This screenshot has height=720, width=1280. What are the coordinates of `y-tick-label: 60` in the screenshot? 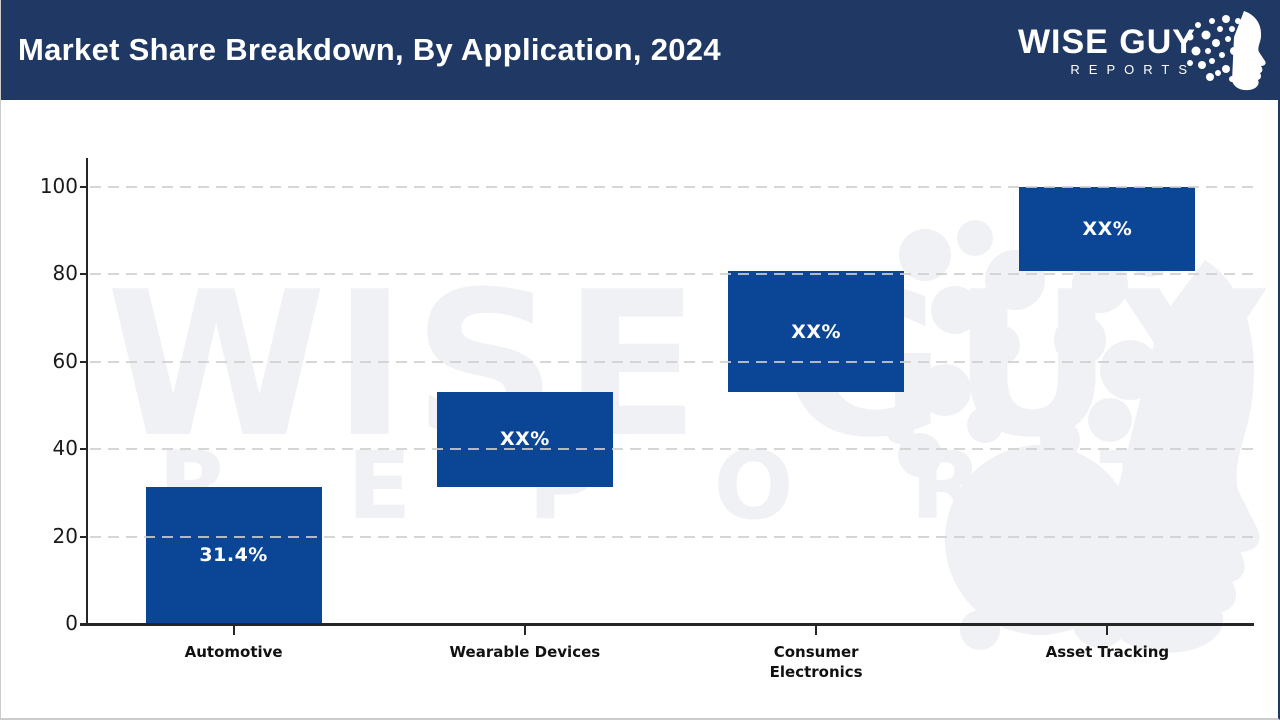 It's located at (65, 360).